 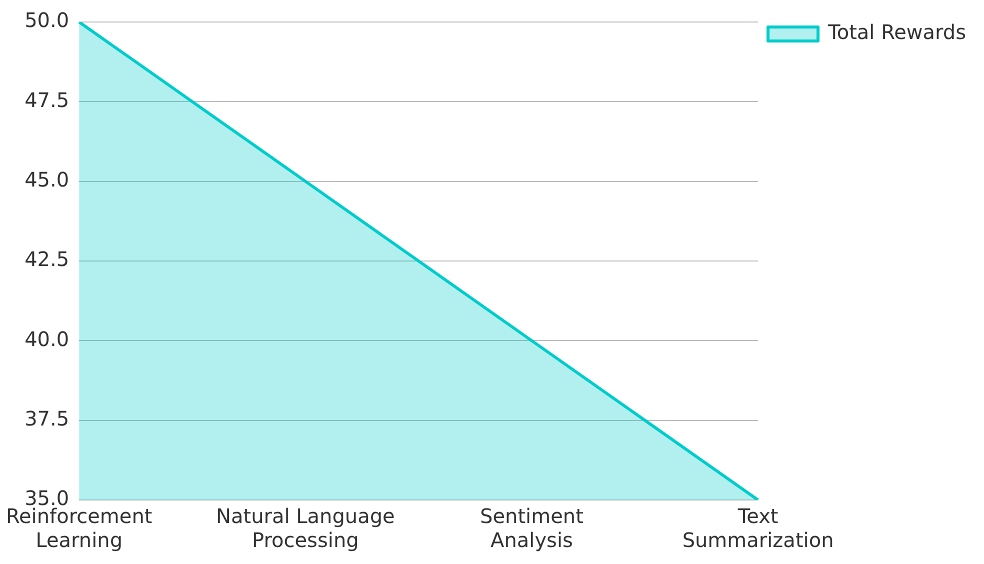 I want to click on y-tick-label: 50.0, so click(x=47, y=20).